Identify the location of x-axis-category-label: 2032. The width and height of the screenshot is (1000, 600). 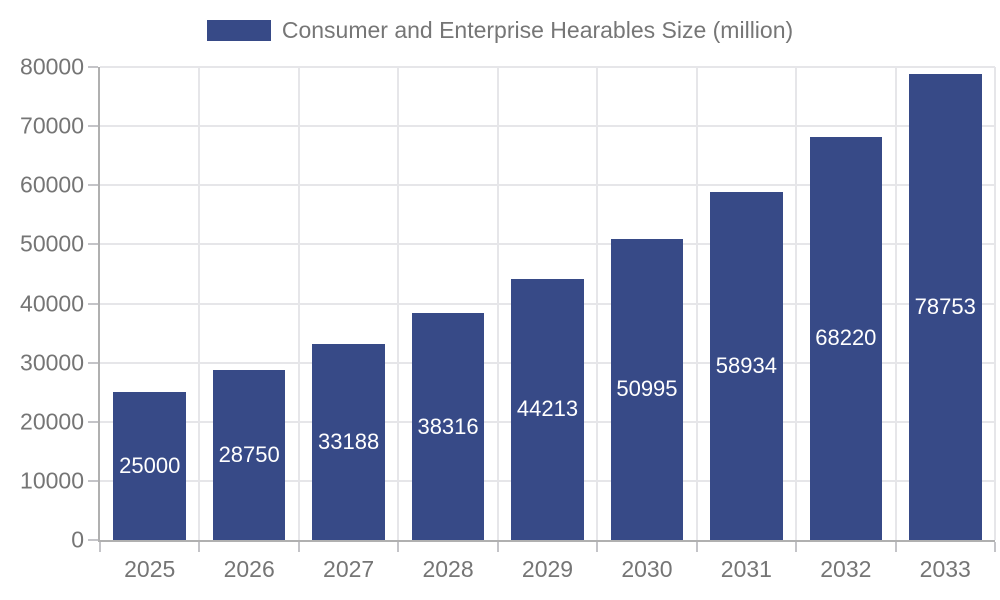
(846, 569).